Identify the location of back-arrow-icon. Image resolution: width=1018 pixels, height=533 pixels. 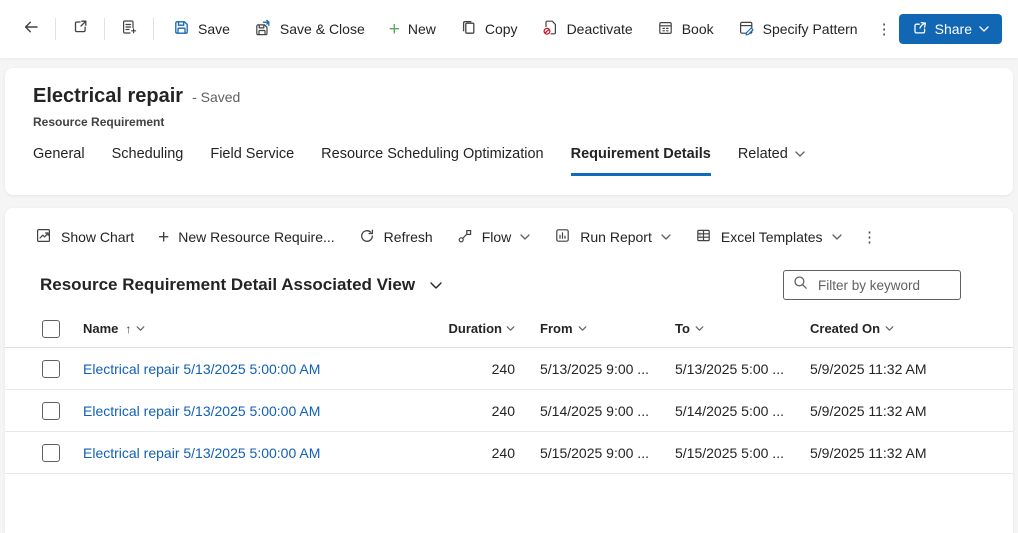
(31, 29).